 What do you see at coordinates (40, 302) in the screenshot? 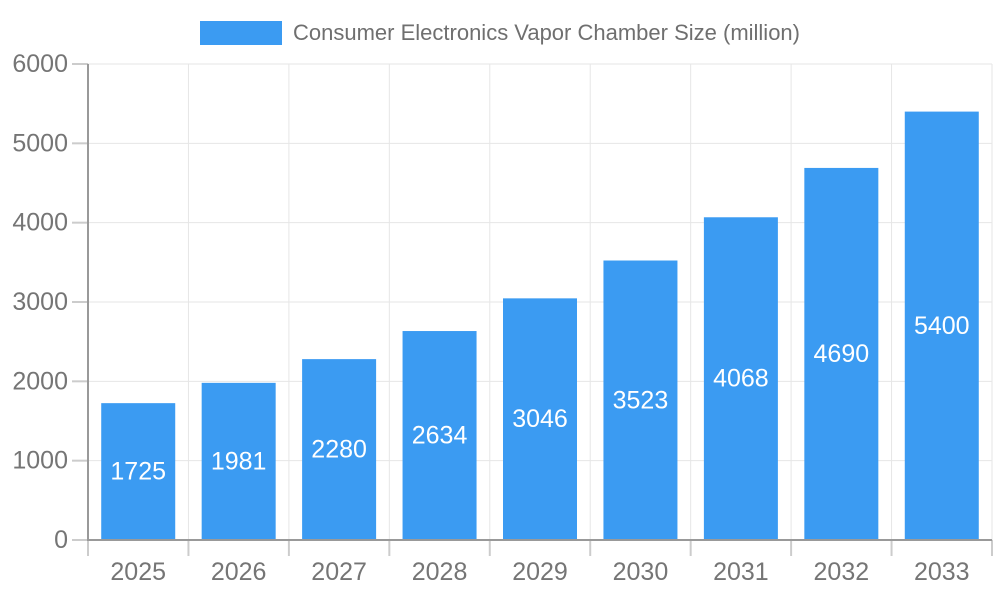
I see `y-tick-label: 3000` at bounding box center [40, 302].